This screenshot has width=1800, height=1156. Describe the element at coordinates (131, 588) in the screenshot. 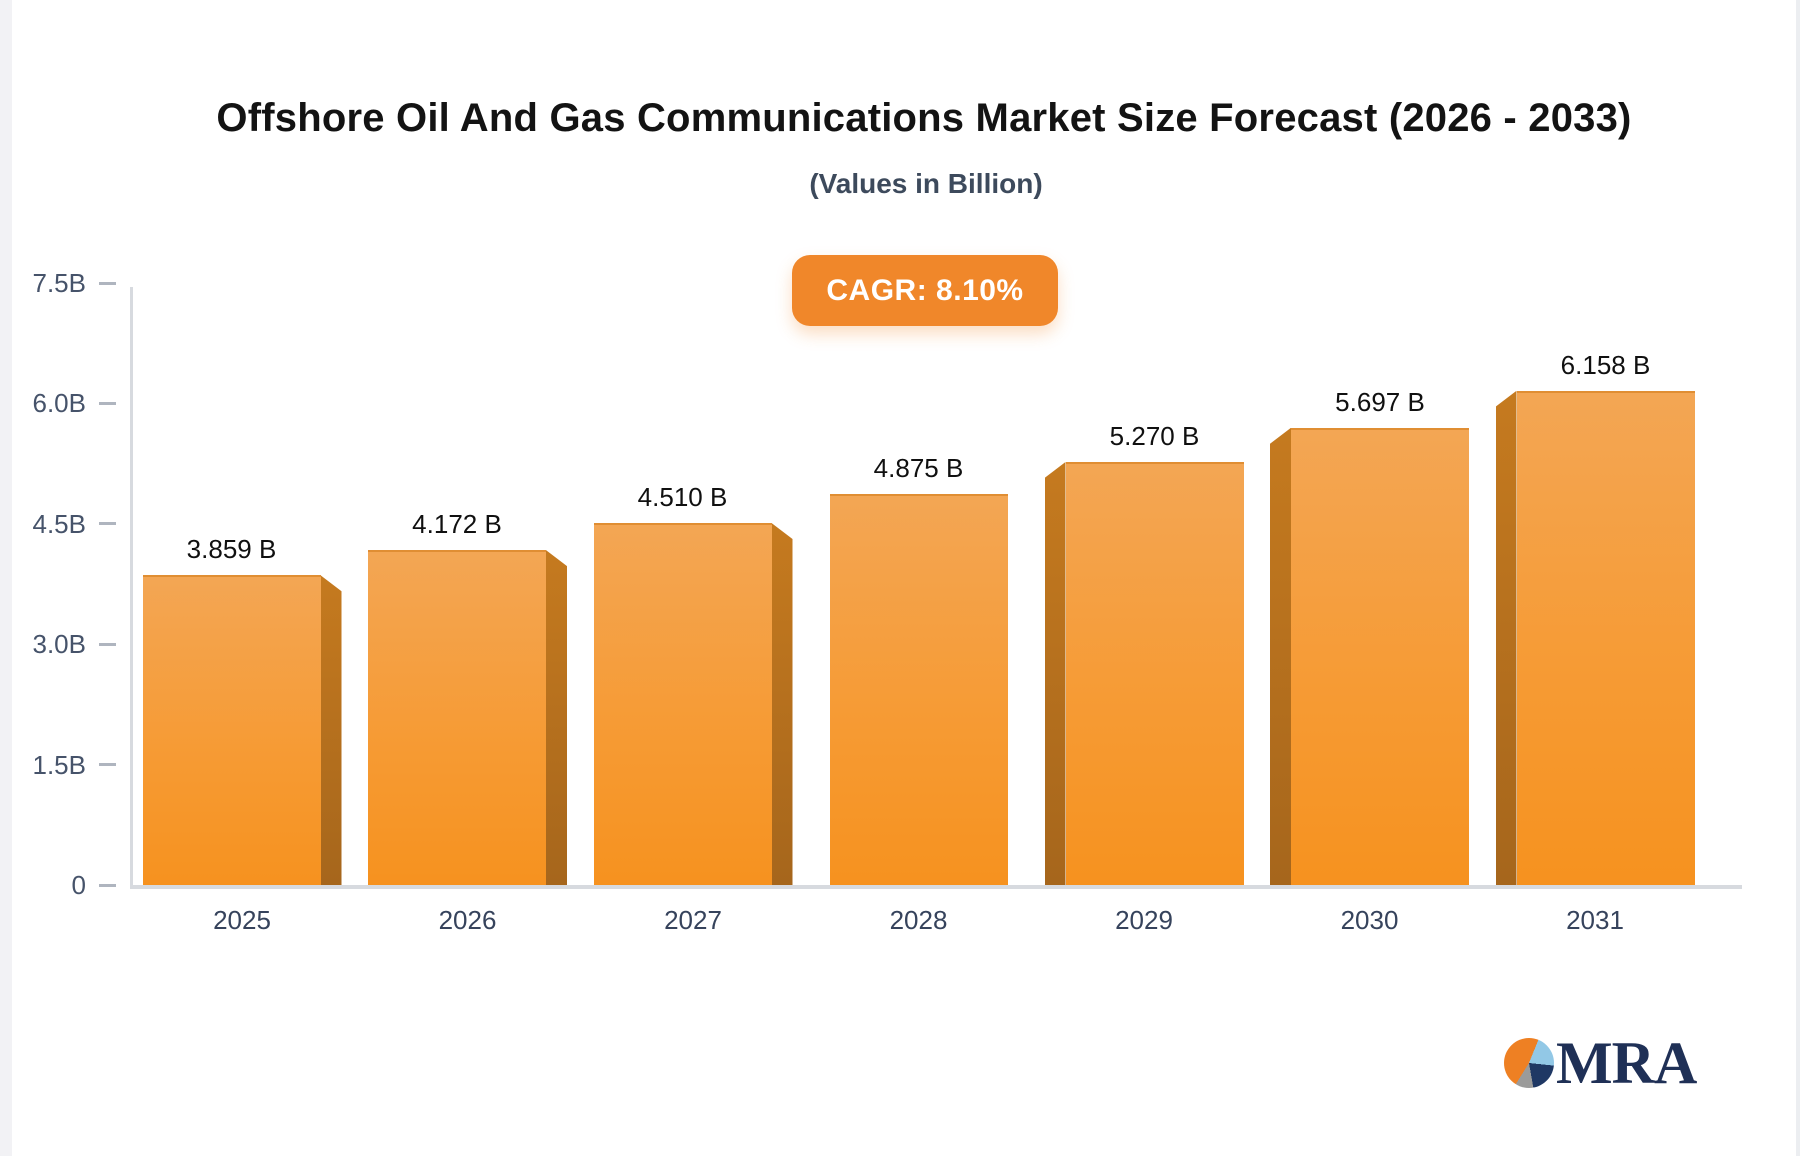

I see `y-axis-line` at that location.